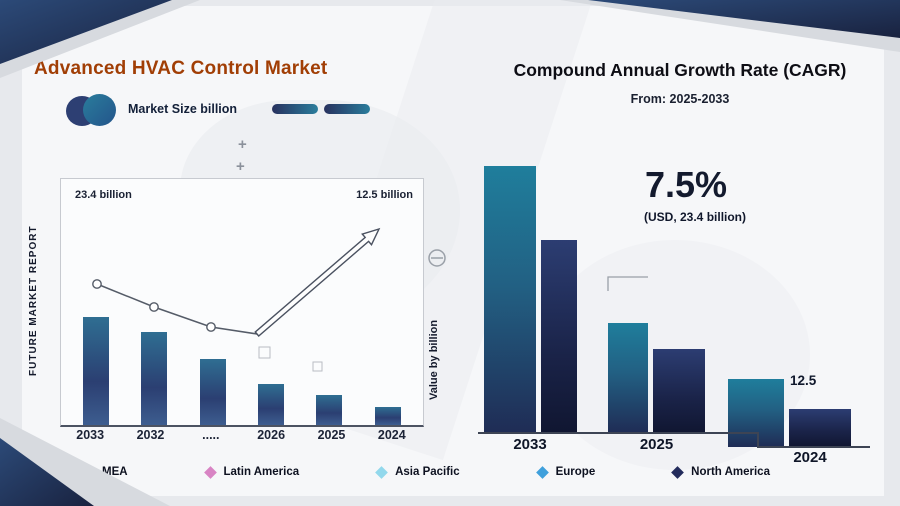 This screenshot has width=900, height=506. I want to click on cagr-bar-2025-market-size-high, so click(628, 378).